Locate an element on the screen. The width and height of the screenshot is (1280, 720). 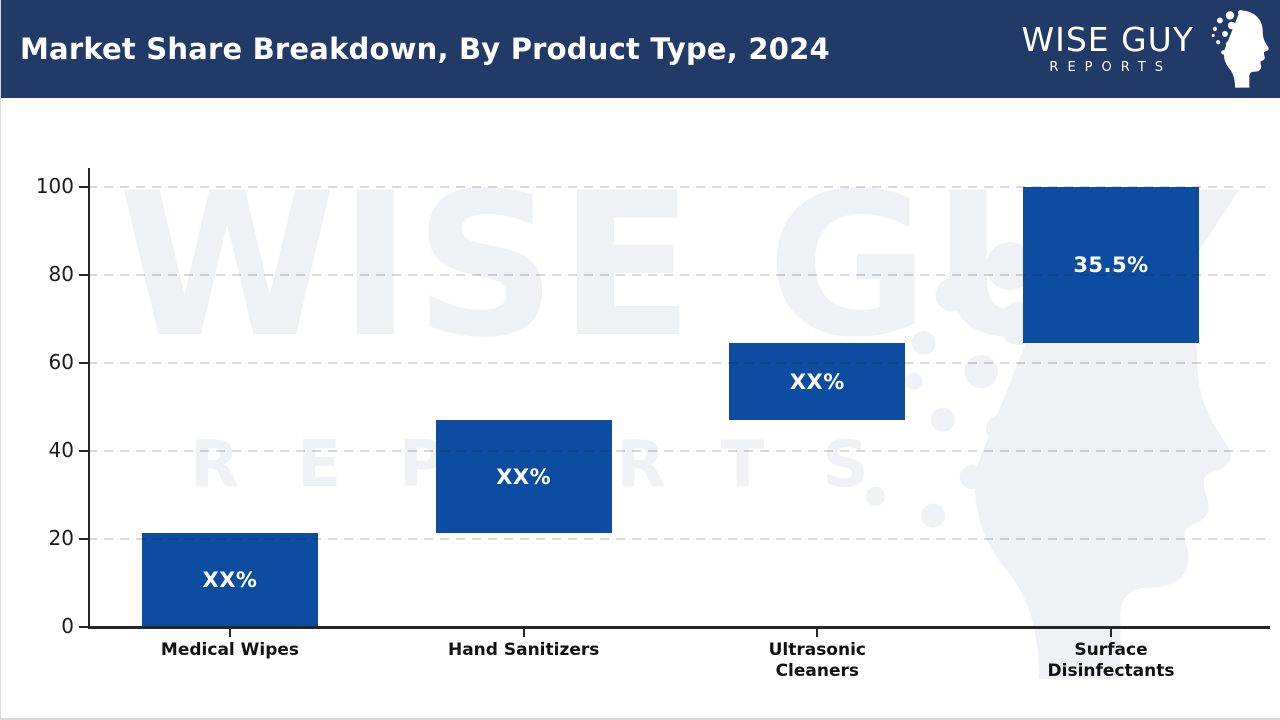
bar-value-label: 35.5% is located at coordinates (1111, 265).